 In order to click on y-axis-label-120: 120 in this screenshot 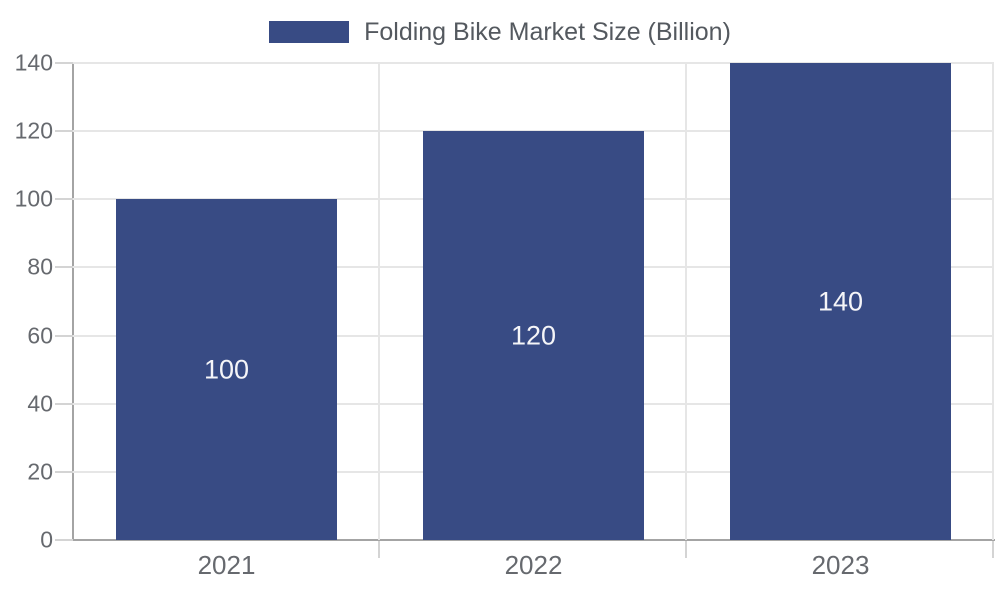, I will do `click(33, 130)`.